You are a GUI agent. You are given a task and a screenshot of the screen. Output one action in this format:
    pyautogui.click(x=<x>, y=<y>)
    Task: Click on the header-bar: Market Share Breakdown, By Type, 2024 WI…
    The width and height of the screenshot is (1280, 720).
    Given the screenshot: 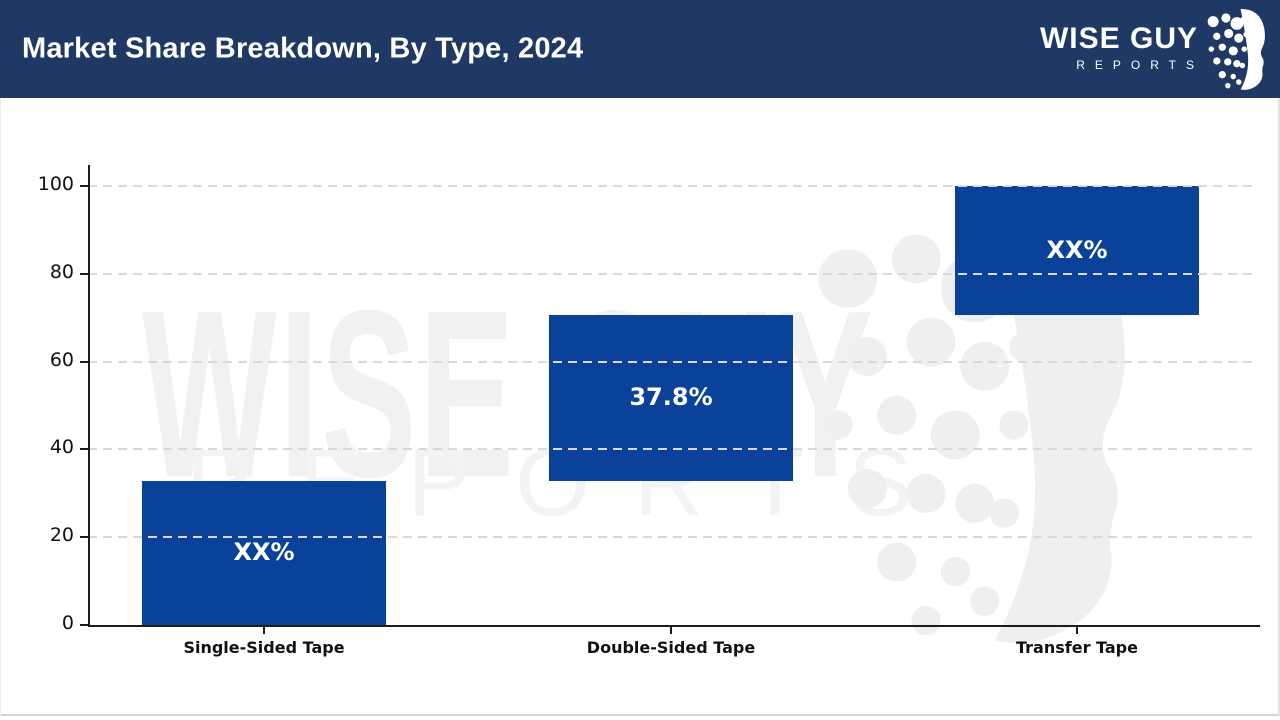 What is the action you would take?
    pyautogui.click(x=640, y=49)
    